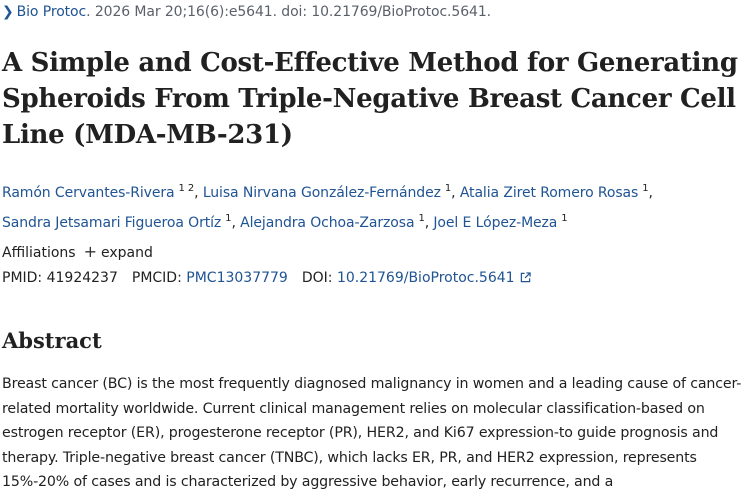 The width and height of the screenshot is (750, 500). I want to click on doi-link: 10.21769/BioProtoc.5641, so click(434, 278).